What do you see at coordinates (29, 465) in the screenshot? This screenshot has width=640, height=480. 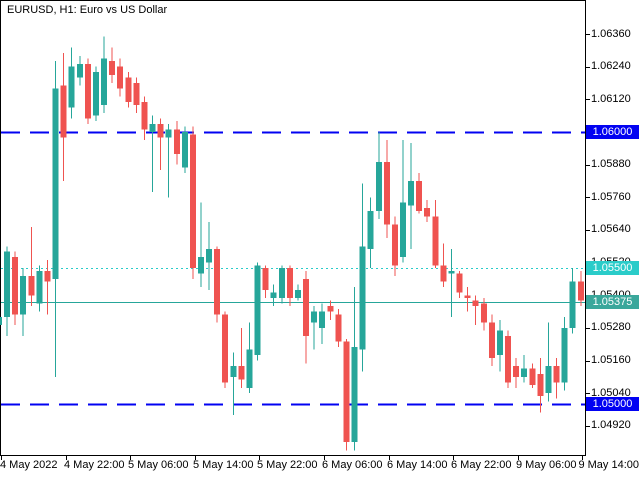 I see `time-tick-label: 4 May 2022` at bounding box center [29, 465].